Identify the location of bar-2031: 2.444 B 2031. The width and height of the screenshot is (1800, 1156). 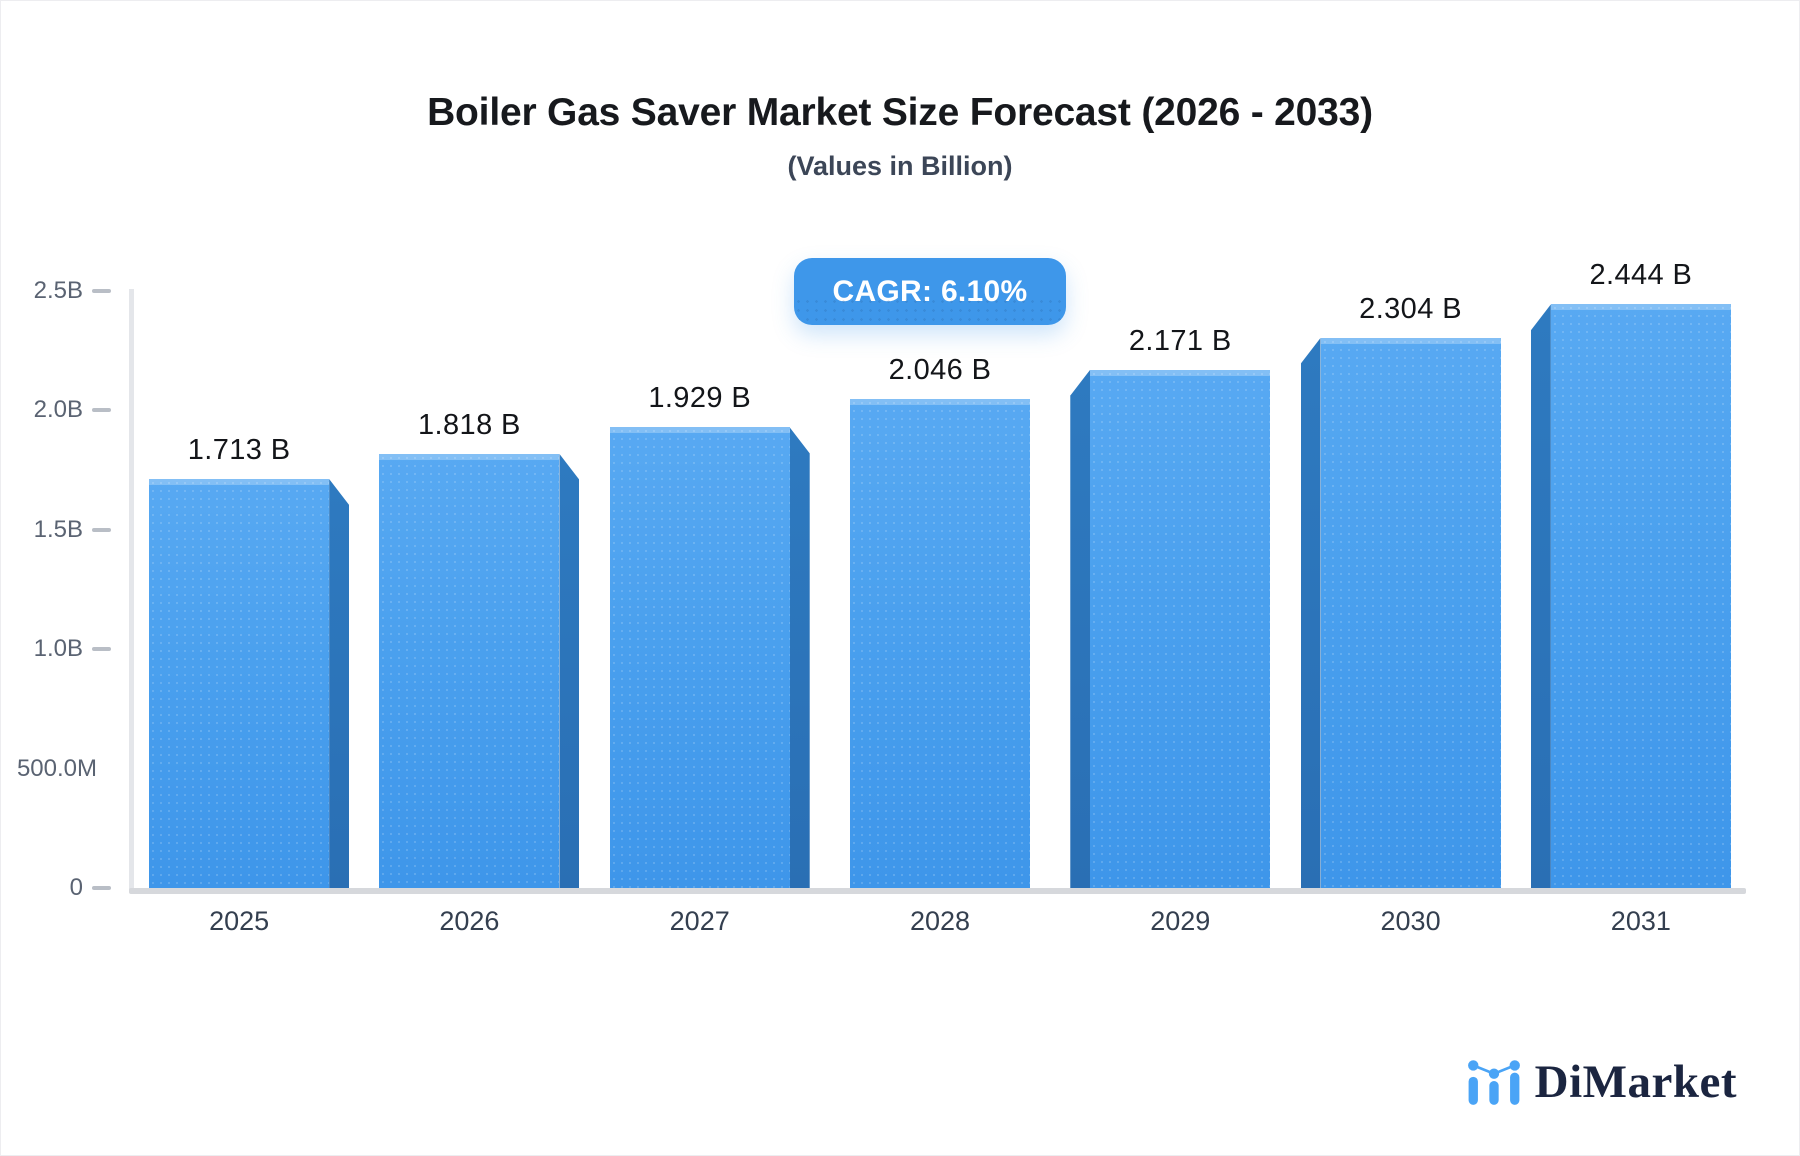
(1630, 597).